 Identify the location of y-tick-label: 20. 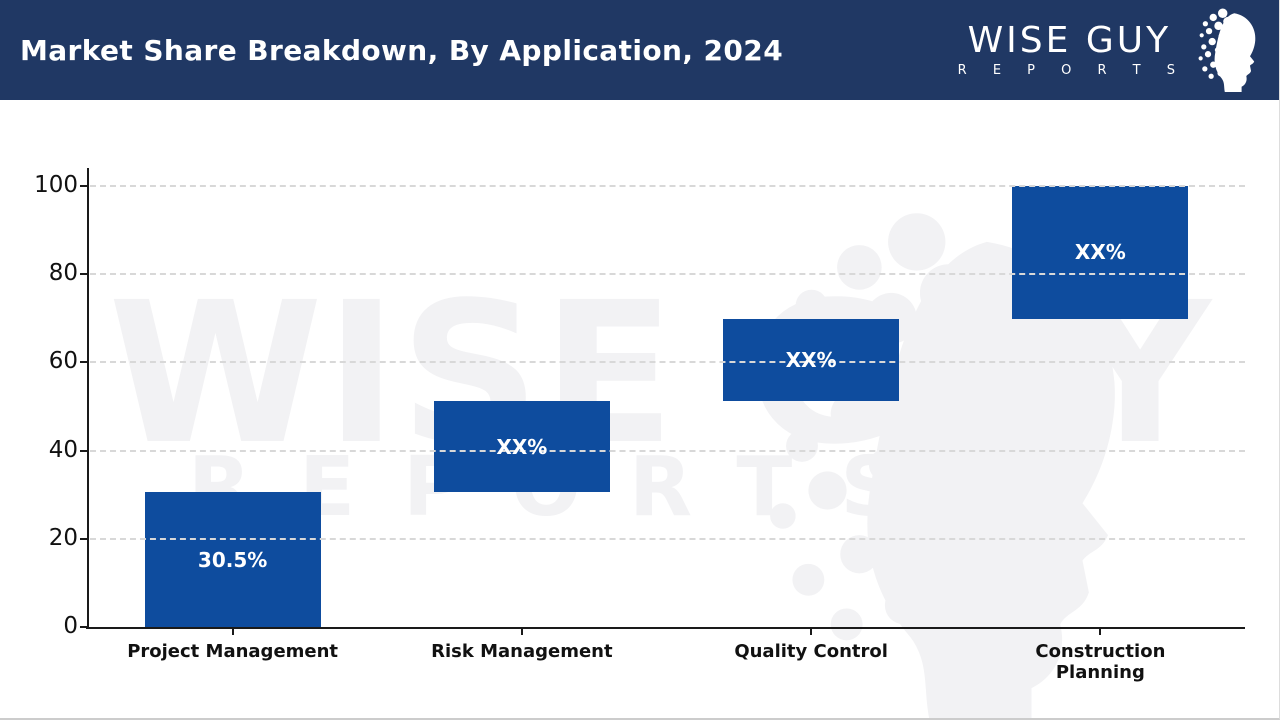
(63, 537).